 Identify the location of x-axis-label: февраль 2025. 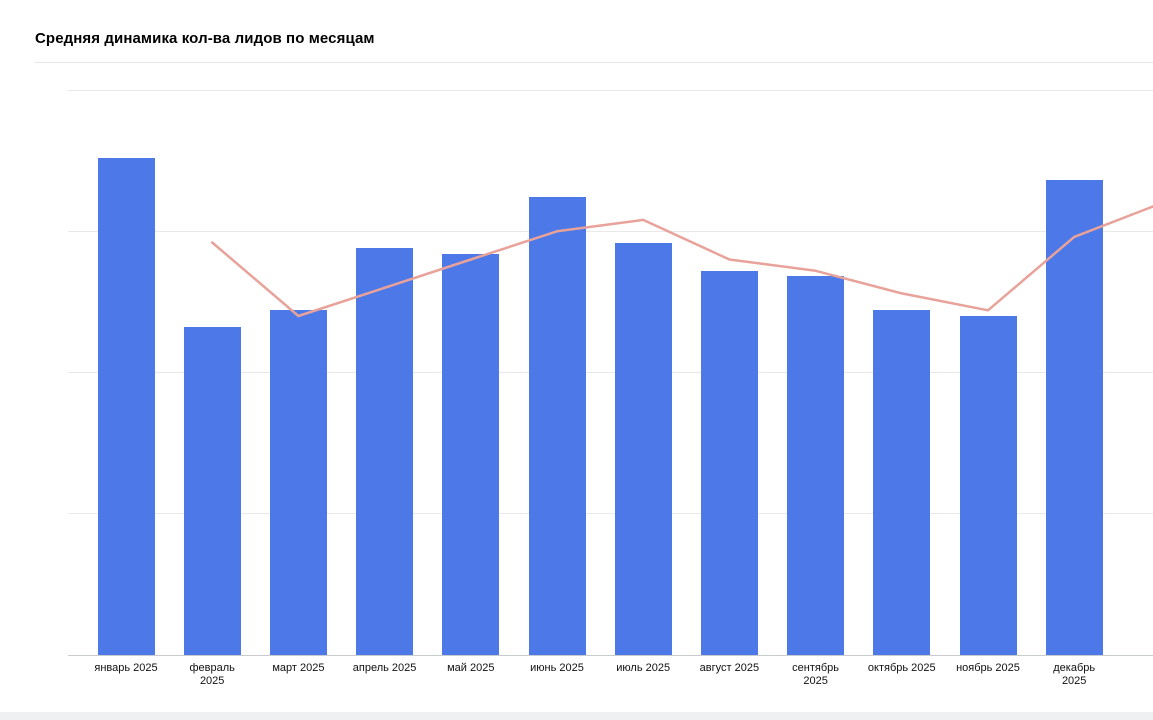
(212, 675).